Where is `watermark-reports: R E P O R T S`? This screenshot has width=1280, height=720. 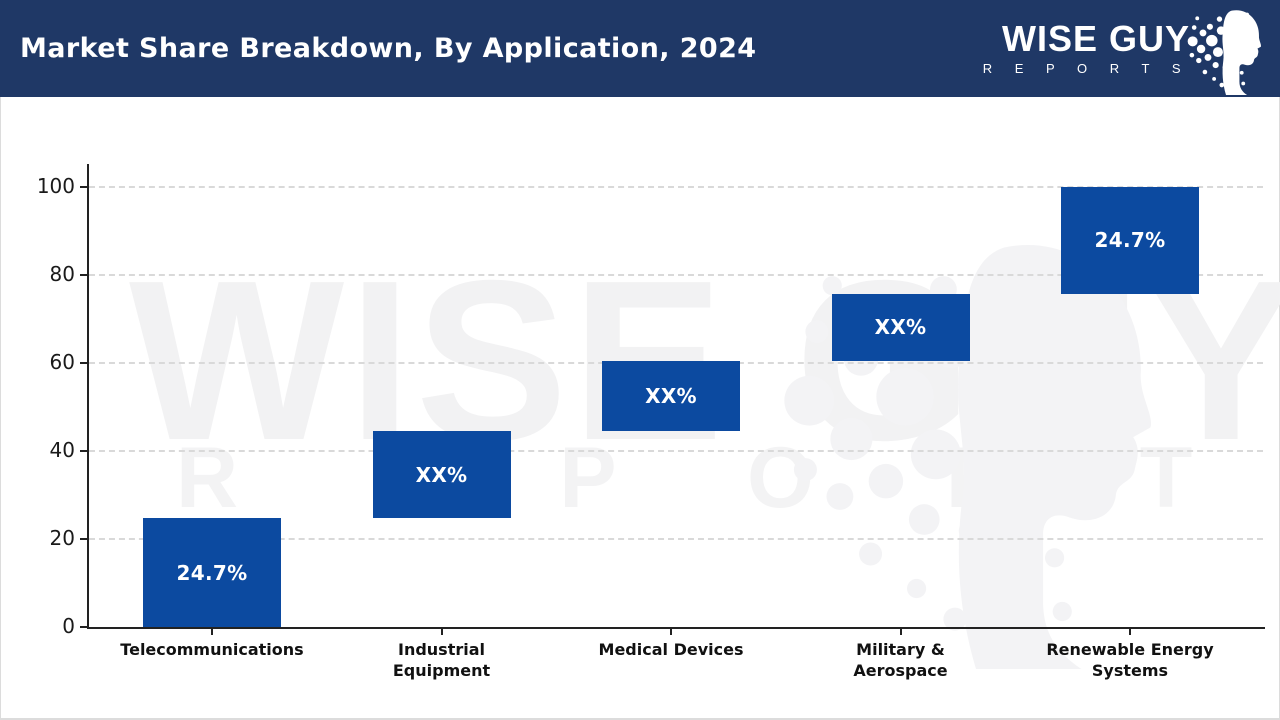
watermark-reports: R E P O R T S is located at coordinates (728, 478).